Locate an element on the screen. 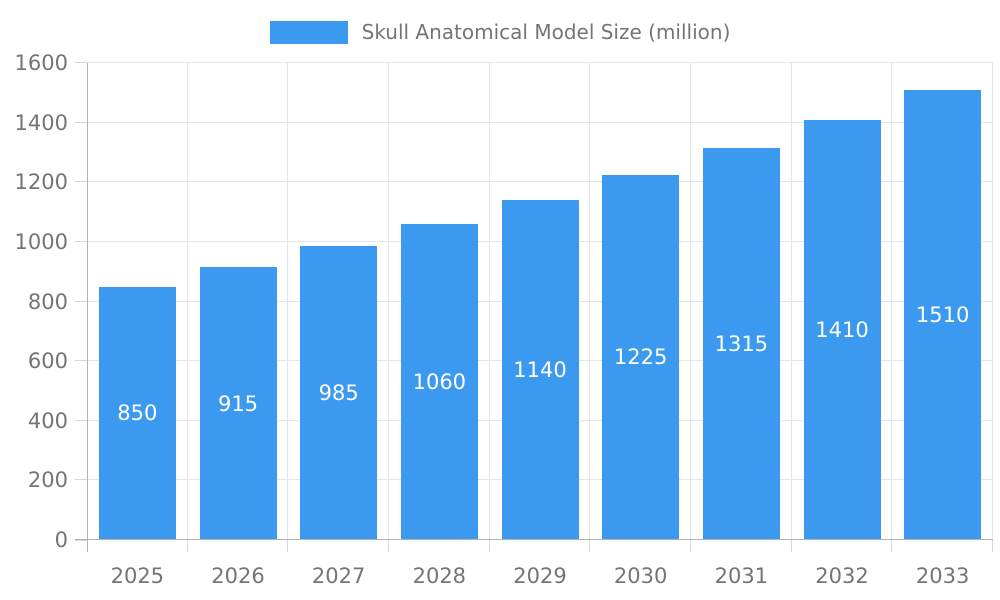 The image size is (1000, 600). bar-2026: 915 is located at coordinates (238, 403).